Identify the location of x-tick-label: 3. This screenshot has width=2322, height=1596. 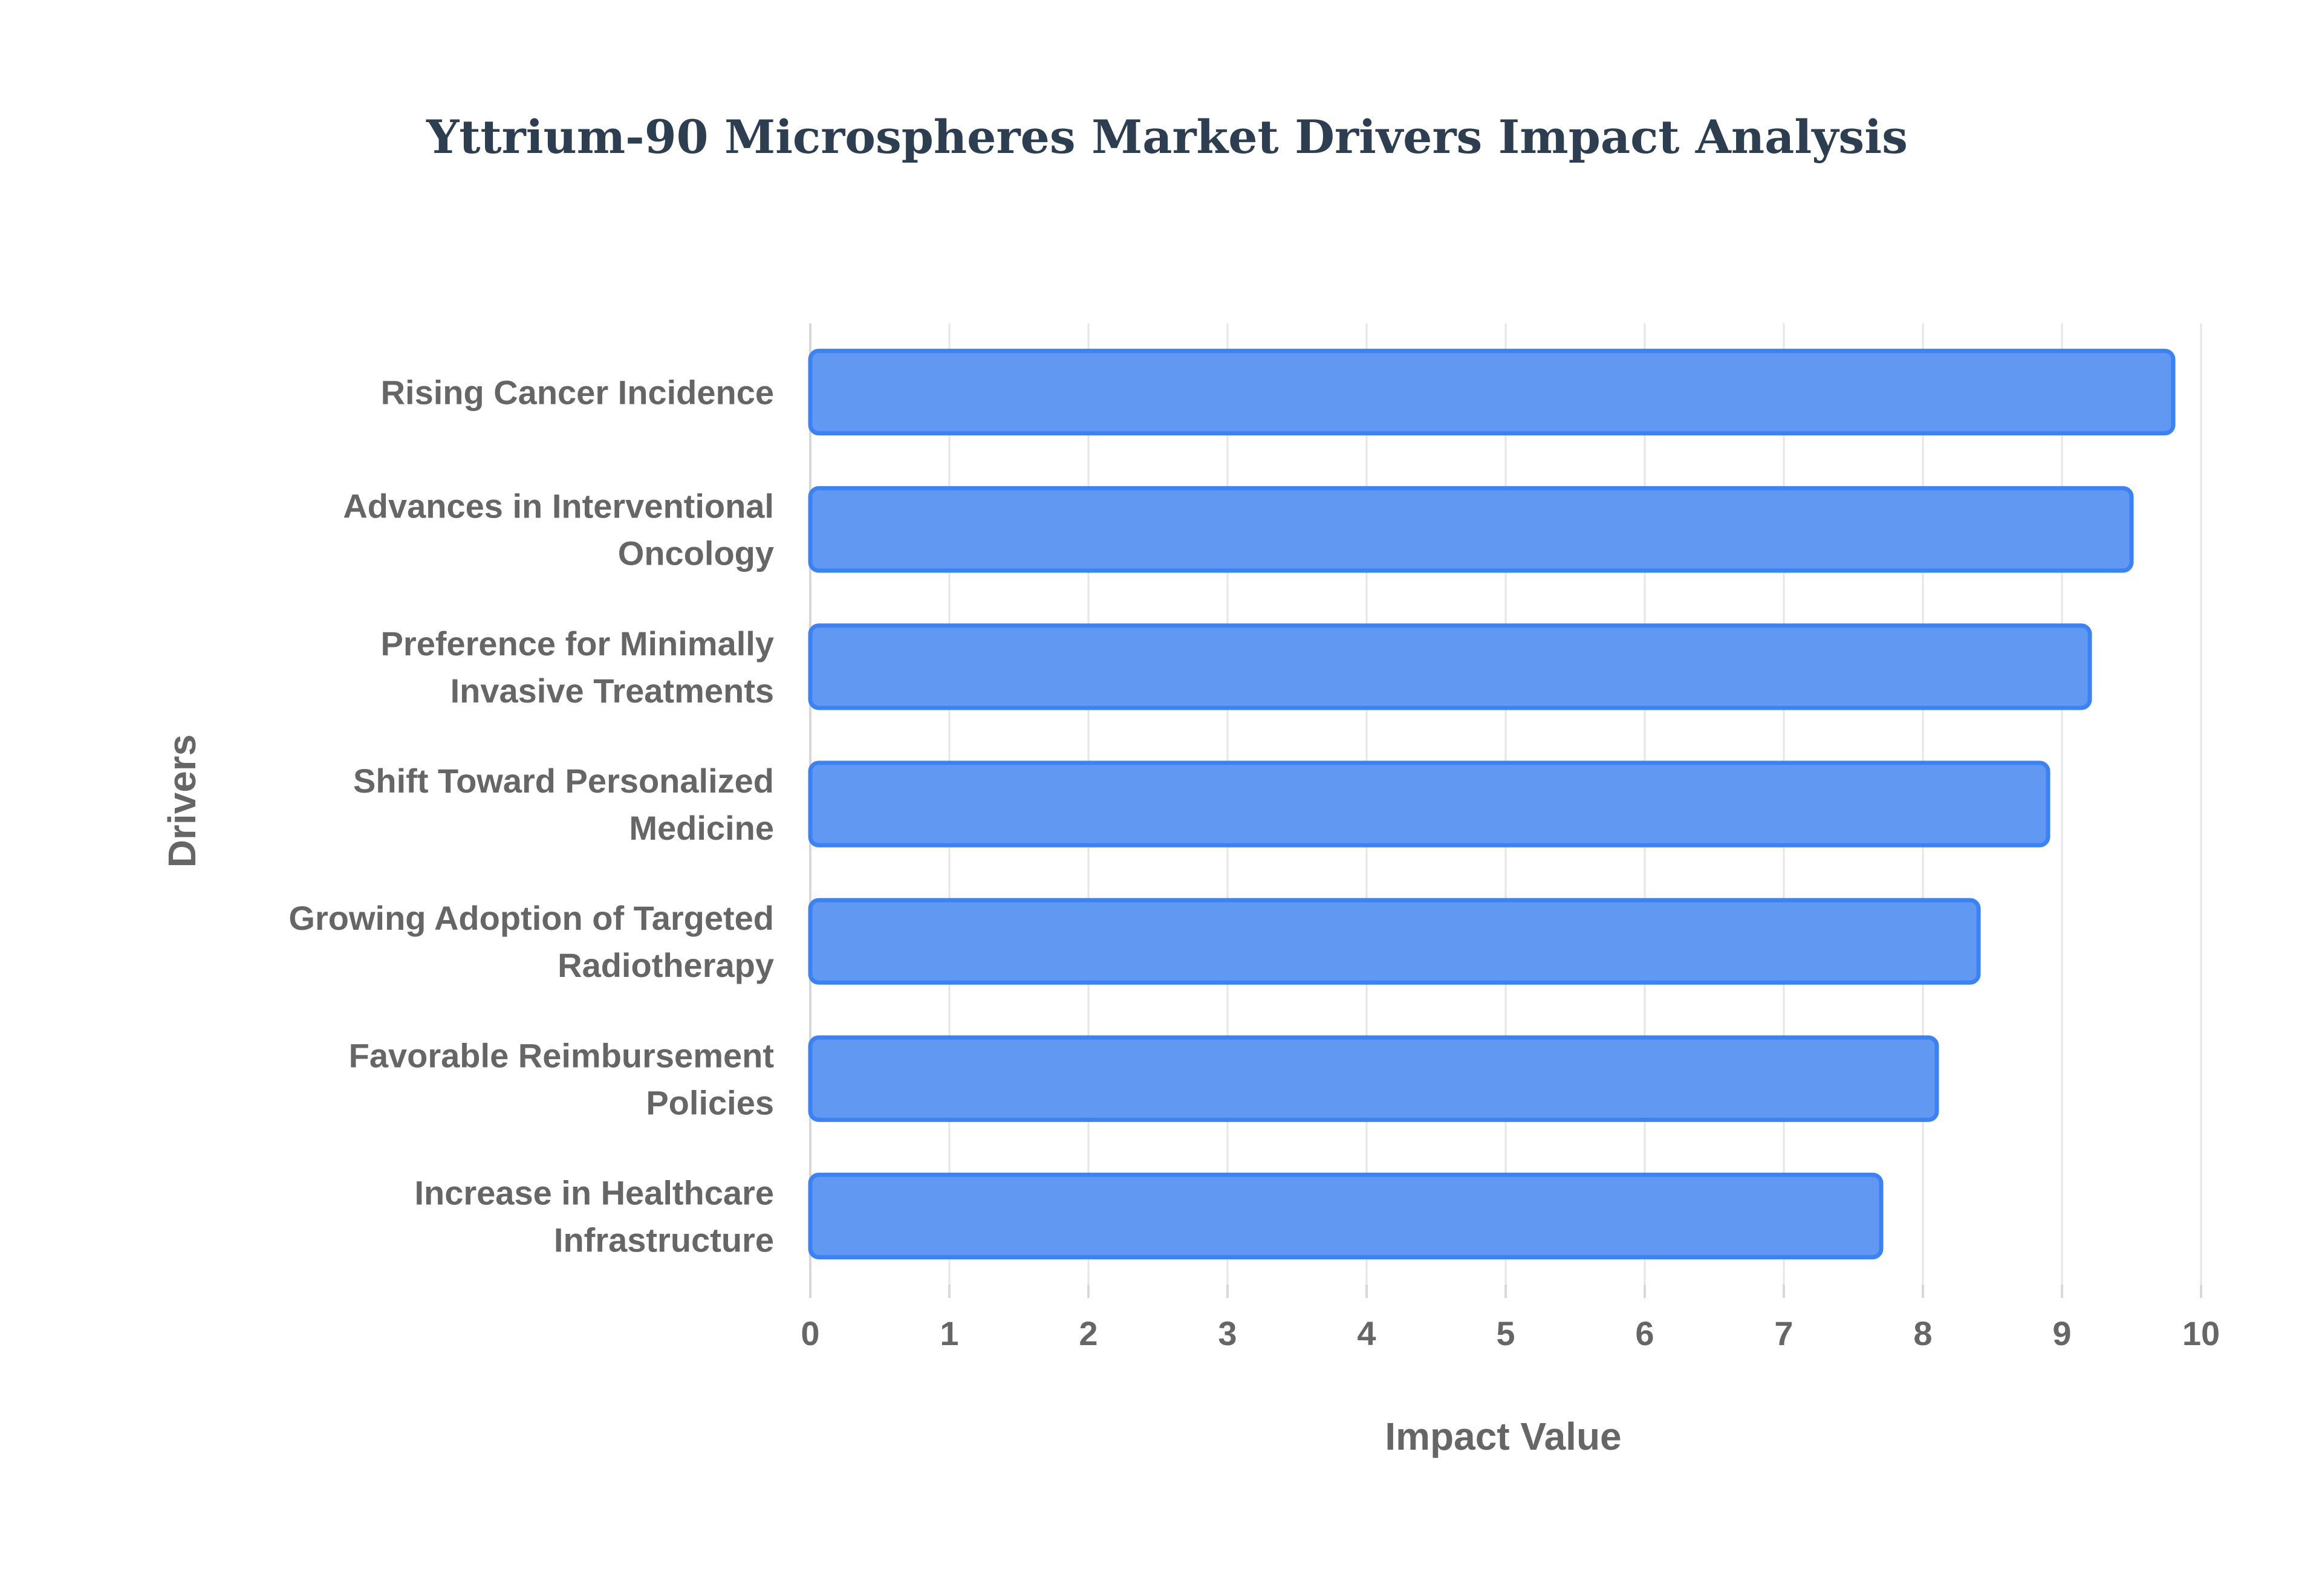
(1227, 1333).